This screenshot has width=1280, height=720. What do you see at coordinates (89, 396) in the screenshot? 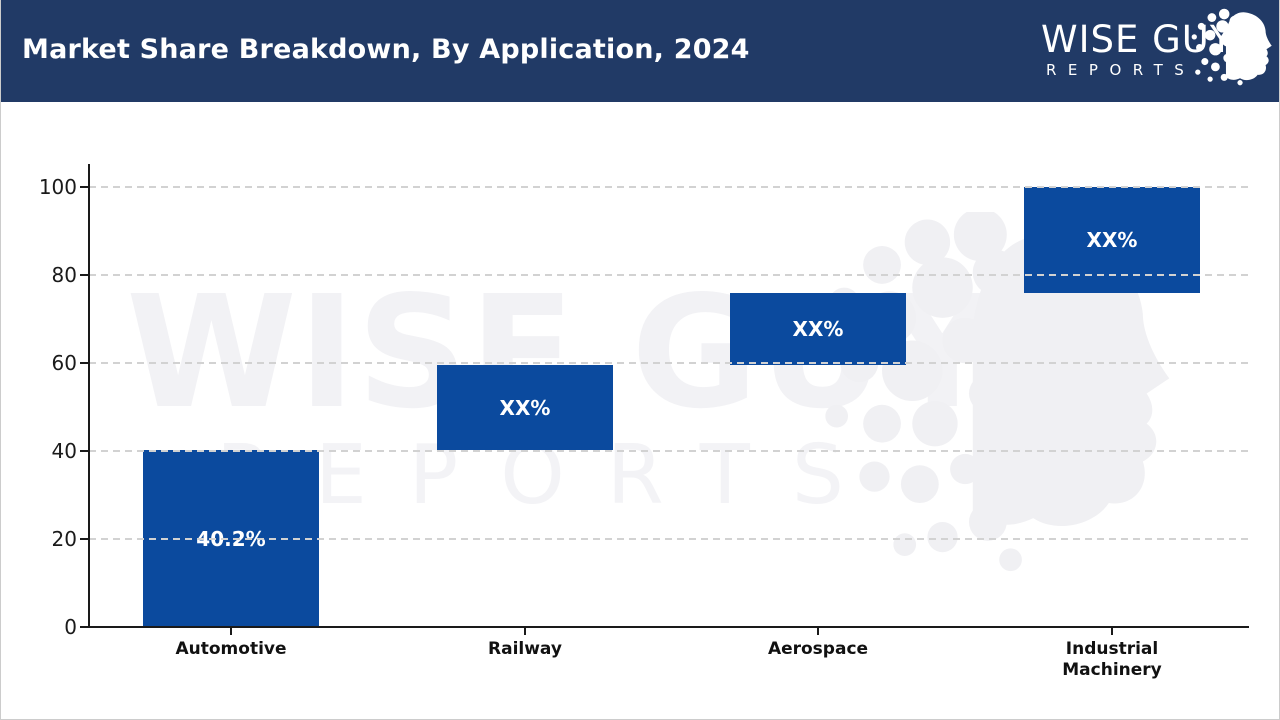
I see `y-axis-line` at bounding box center [89, 396].